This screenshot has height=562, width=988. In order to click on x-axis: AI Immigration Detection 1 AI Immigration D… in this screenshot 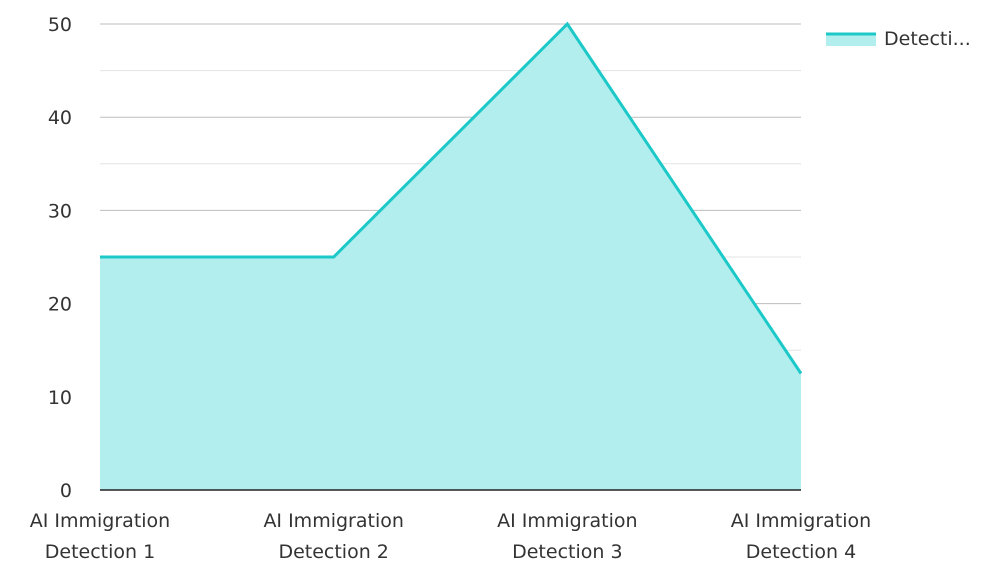, I will do `click(450, 525)`.